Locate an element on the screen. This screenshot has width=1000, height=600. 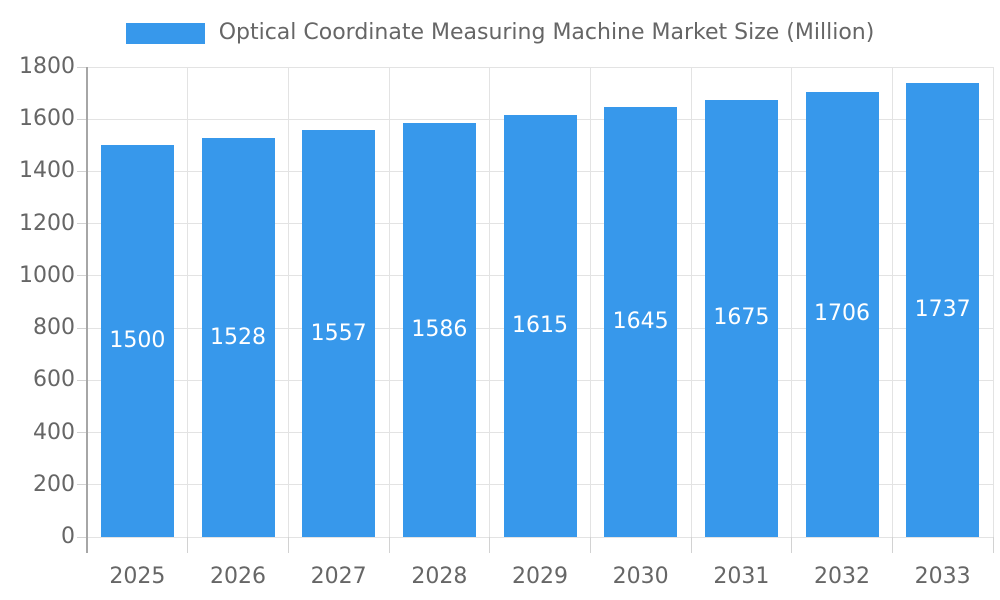
x-tick-label: 2033 is located at coordinates (942, 576).